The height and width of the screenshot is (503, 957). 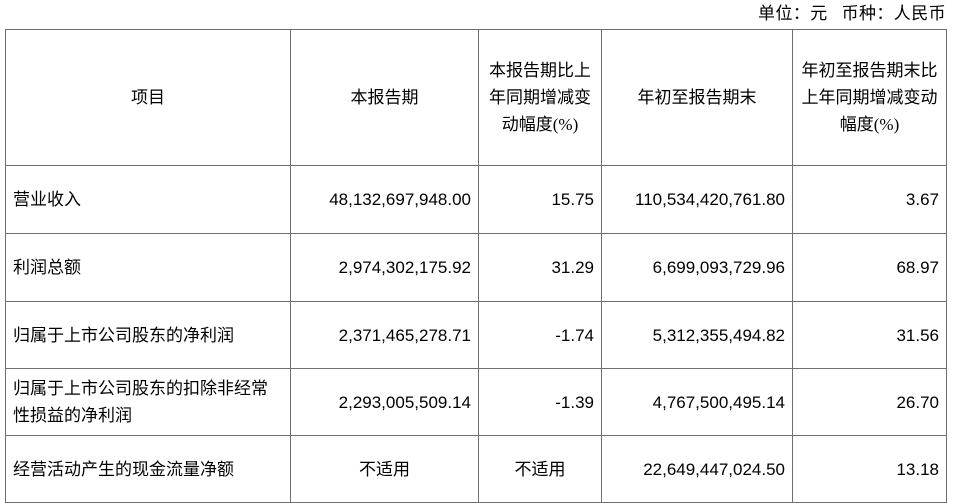 What do you see at coordinates (384, 402) in the screenshot?
I see `cell-current-period: 2,293,005,509.14` at bounding box center [384, 402].